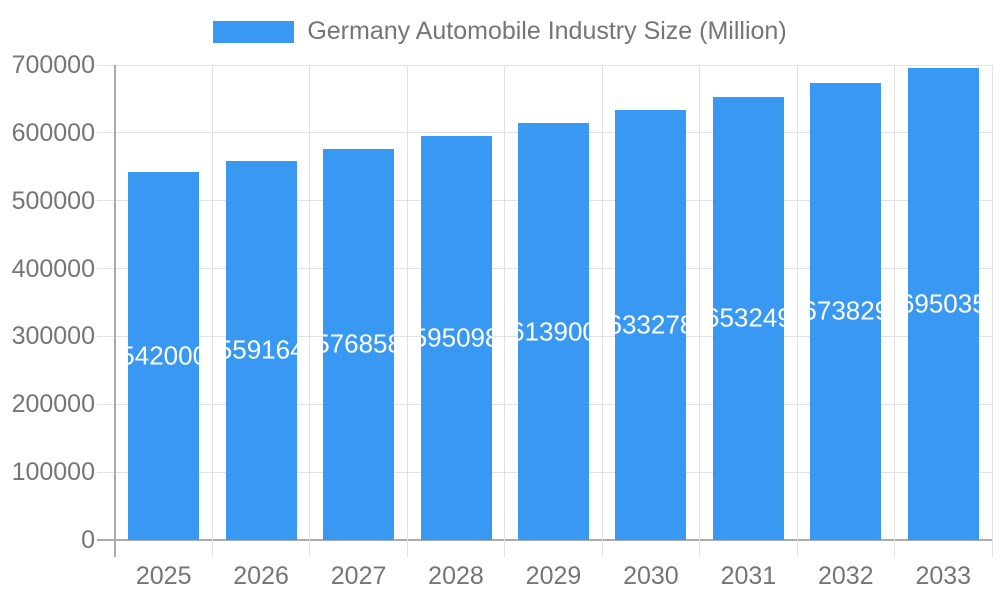  What do you see at coordinates (53, 404) in the screenshot?
I see `y-axis-label: 200000` at bounding box center [53, 404].